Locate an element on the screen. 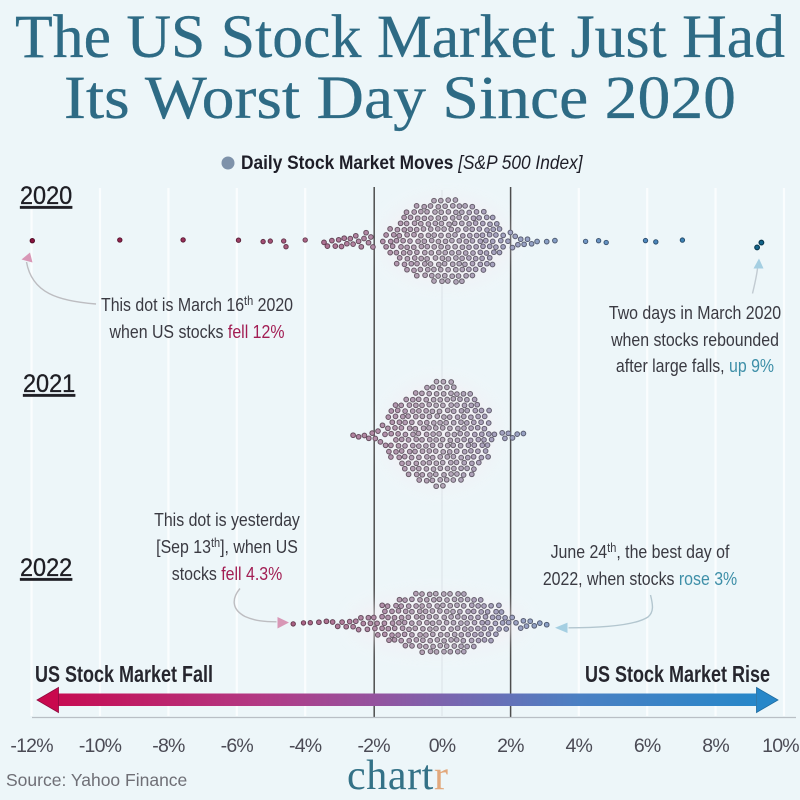  svg-text: 2021 is located at coordinates (49, 384).